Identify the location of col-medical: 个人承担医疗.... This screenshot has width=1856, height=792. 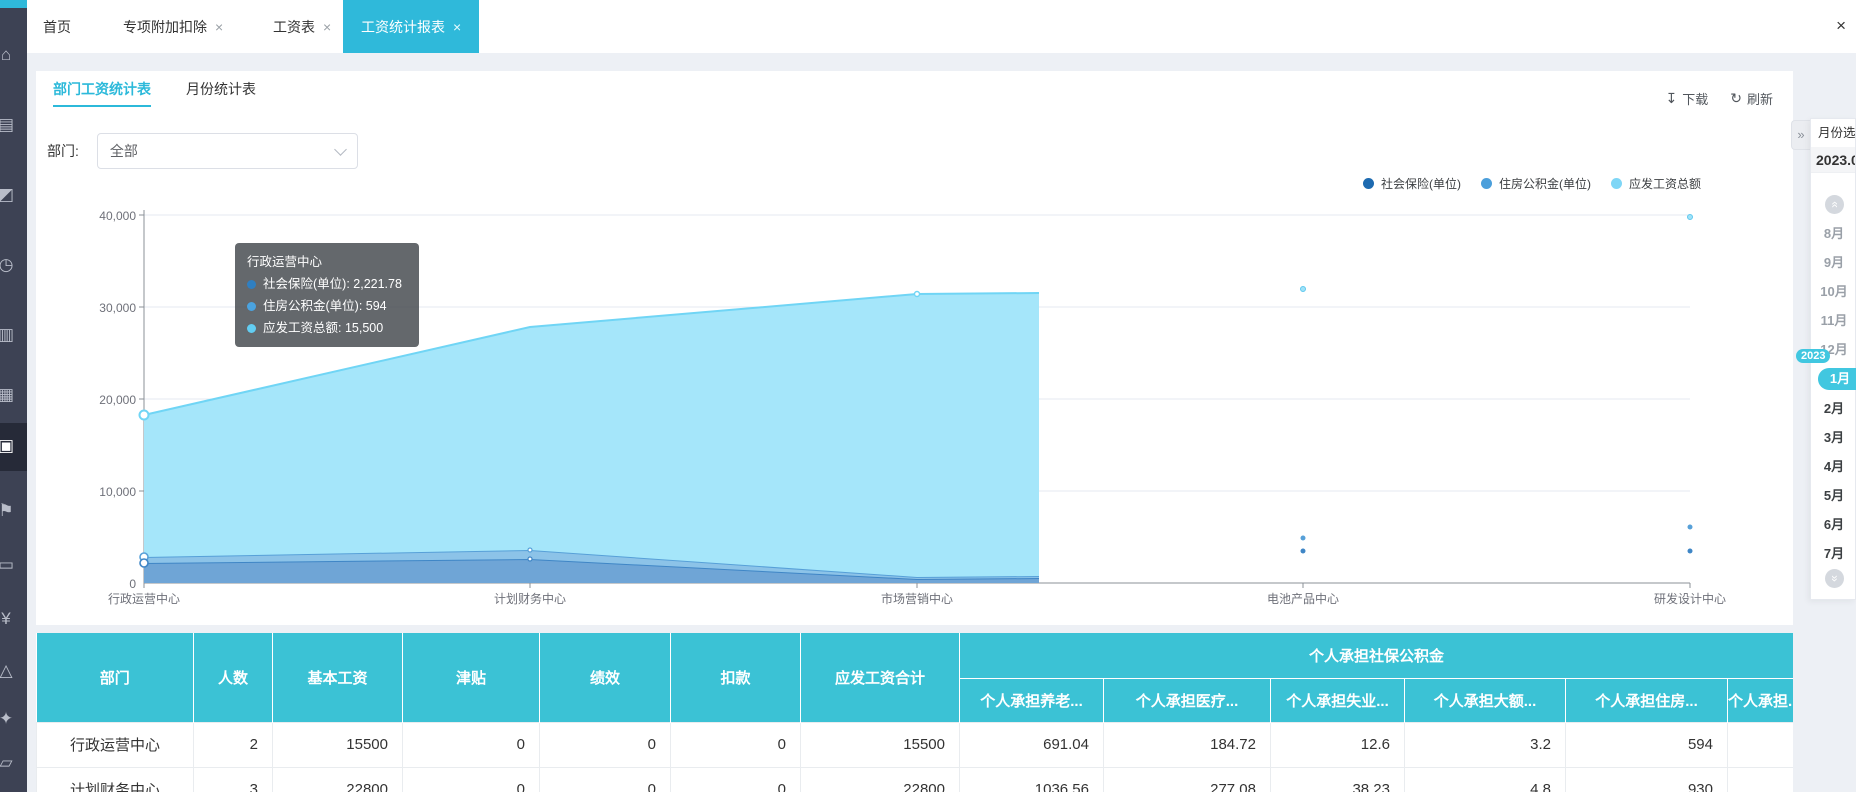
(1187, 700).